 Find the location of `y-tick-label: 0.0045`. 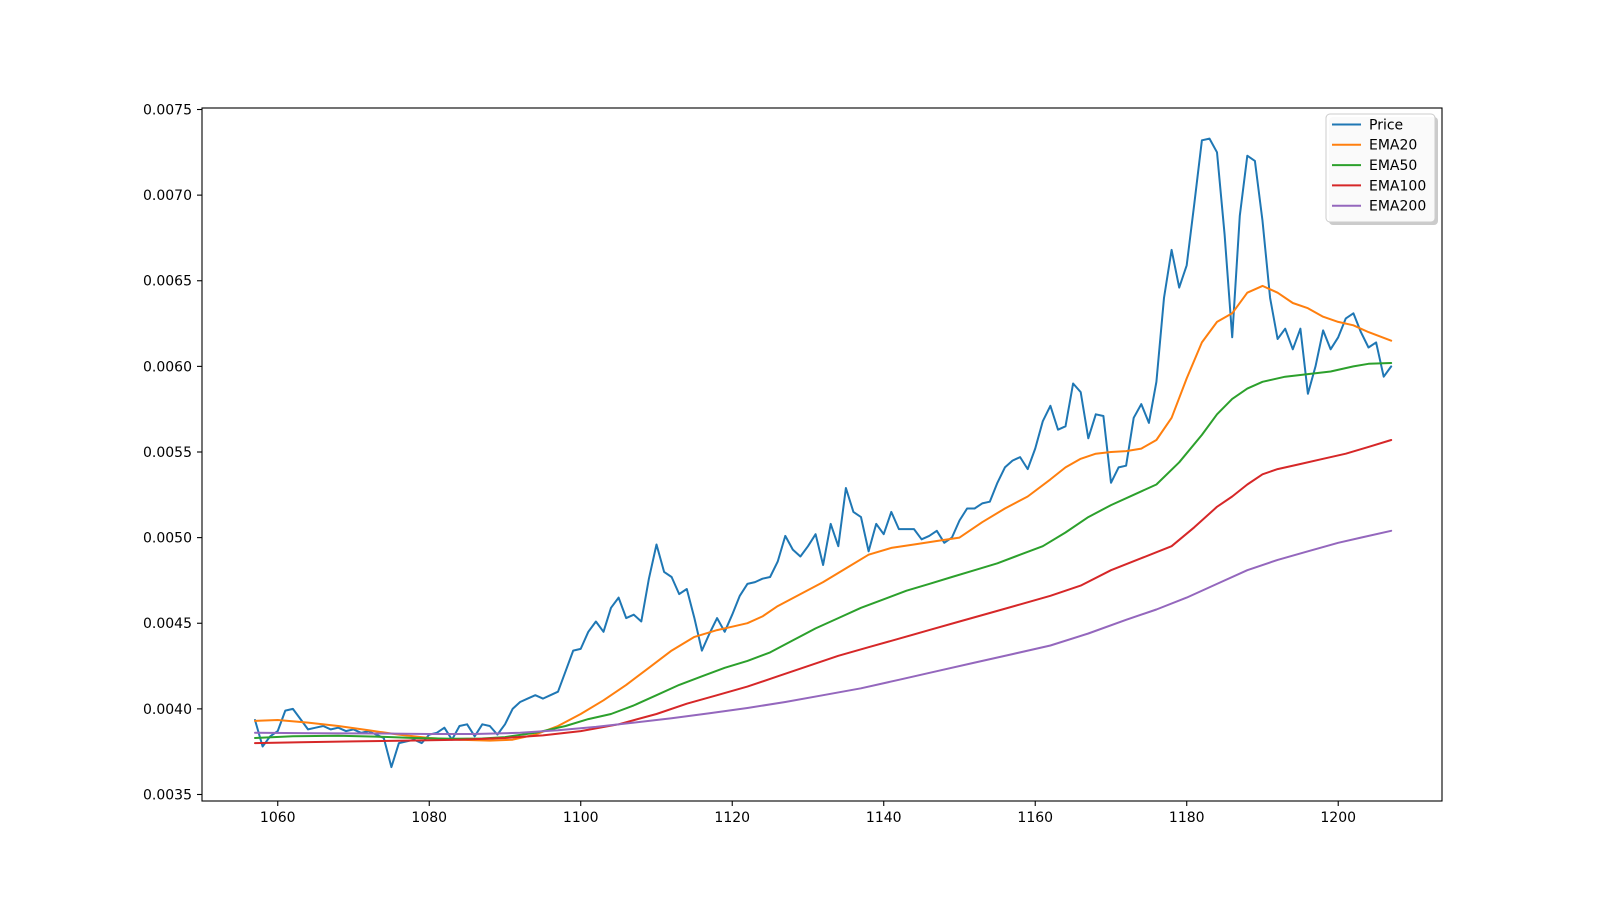

y-tick-label: 0.0045 is located at coordinates (167, 624).